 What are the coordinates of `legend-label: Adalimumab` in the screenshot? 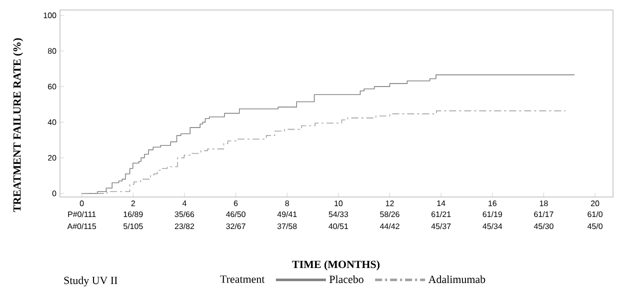 It's located at (457, 279).